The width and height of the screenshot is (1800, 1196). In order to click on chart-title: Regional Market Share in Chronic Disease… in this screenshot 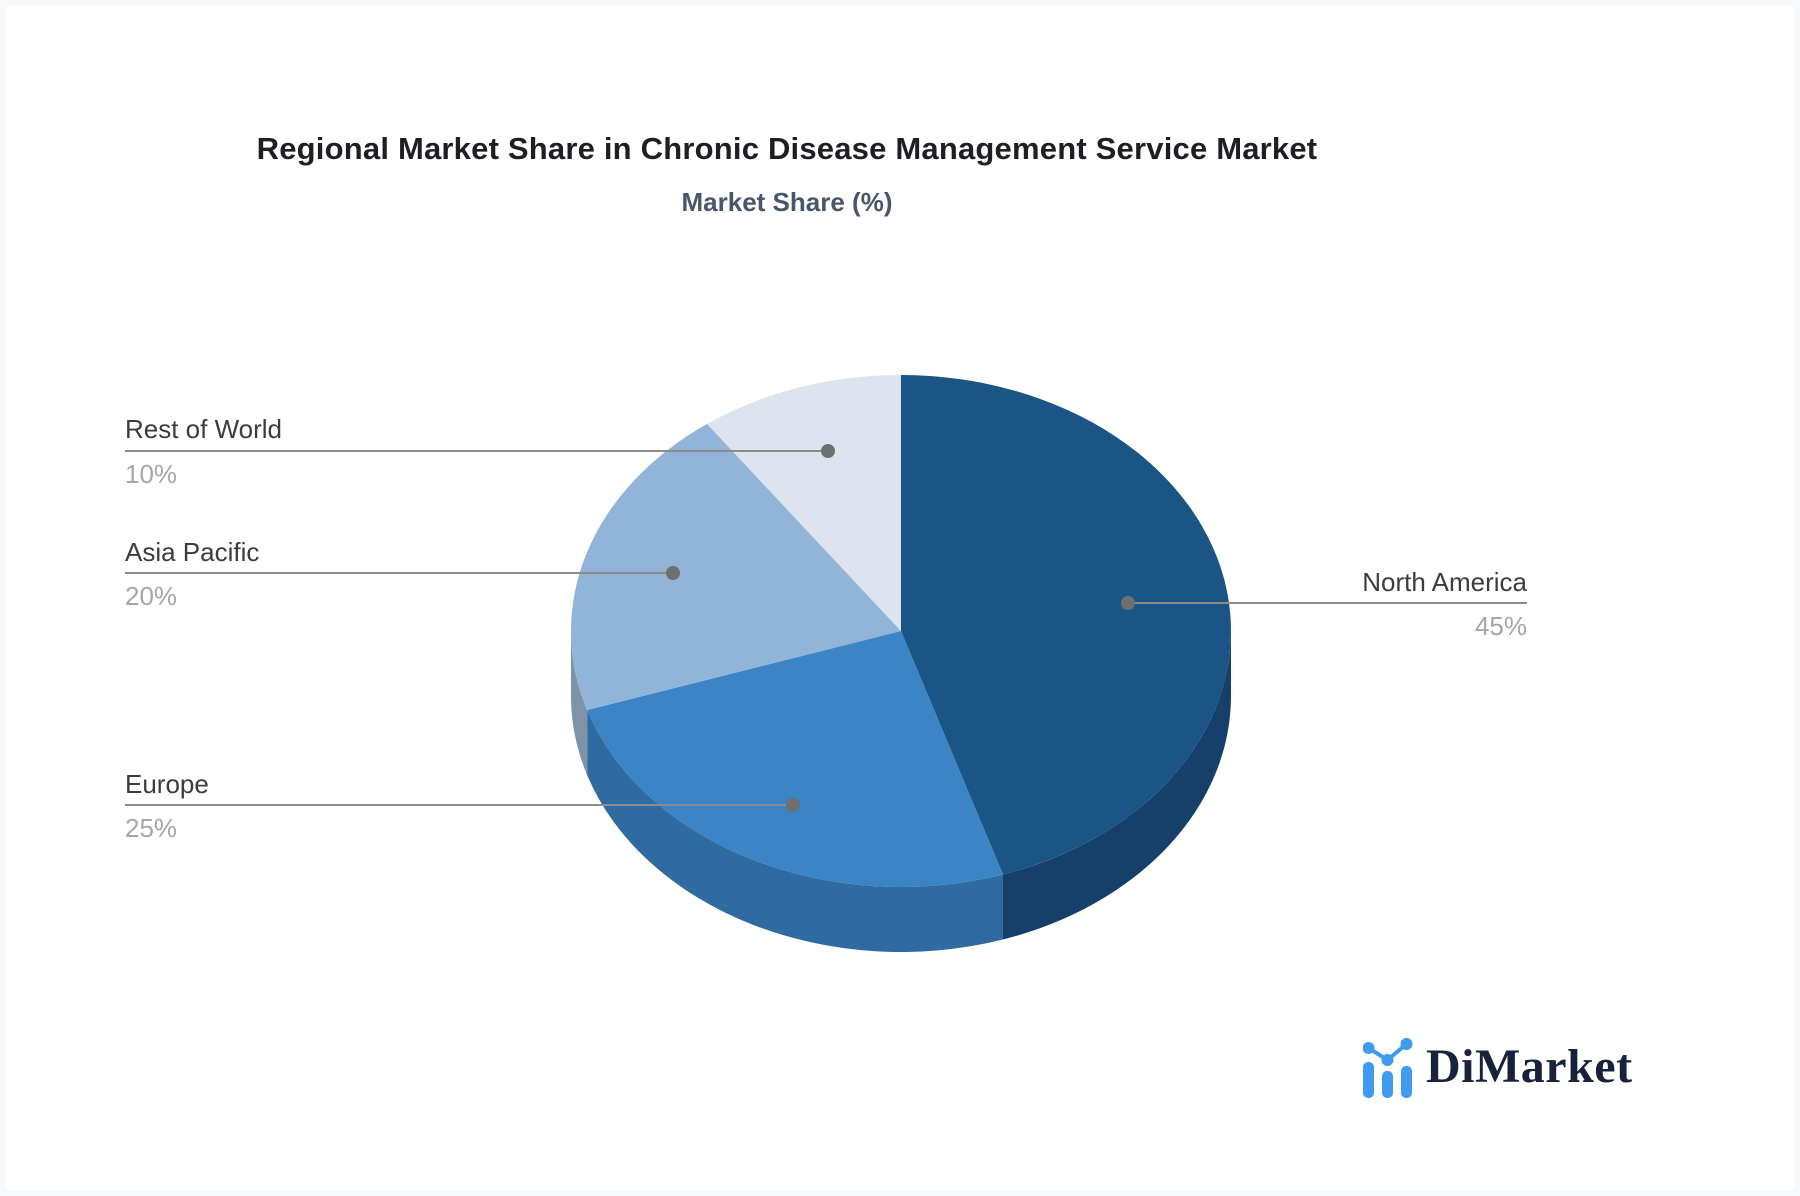, I will do `click(787, 148)`.